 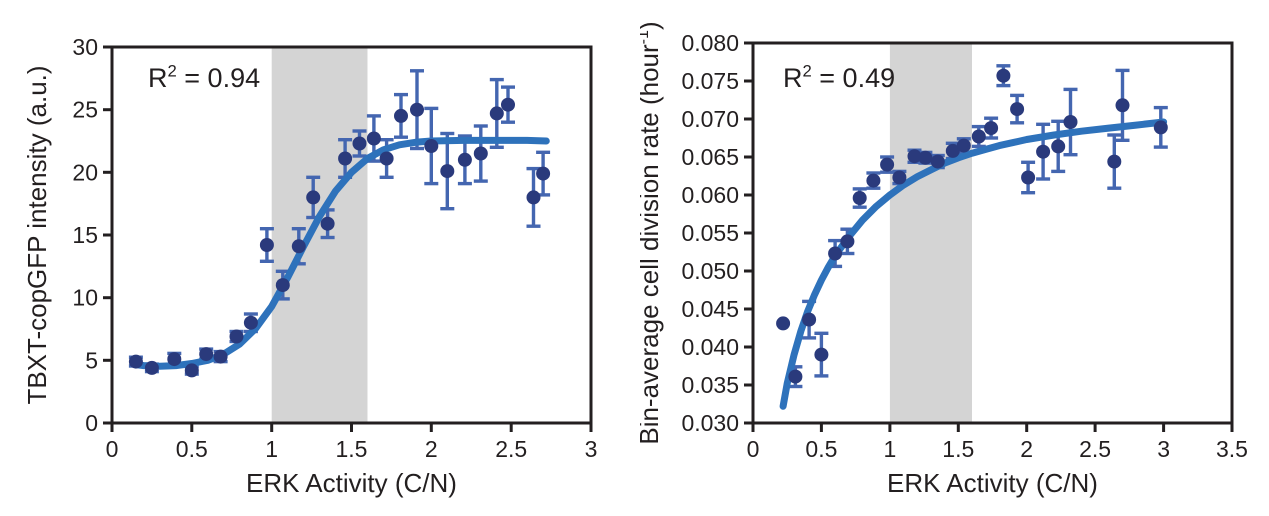 I want to click on fit-curve, so click(x=341, y=253).